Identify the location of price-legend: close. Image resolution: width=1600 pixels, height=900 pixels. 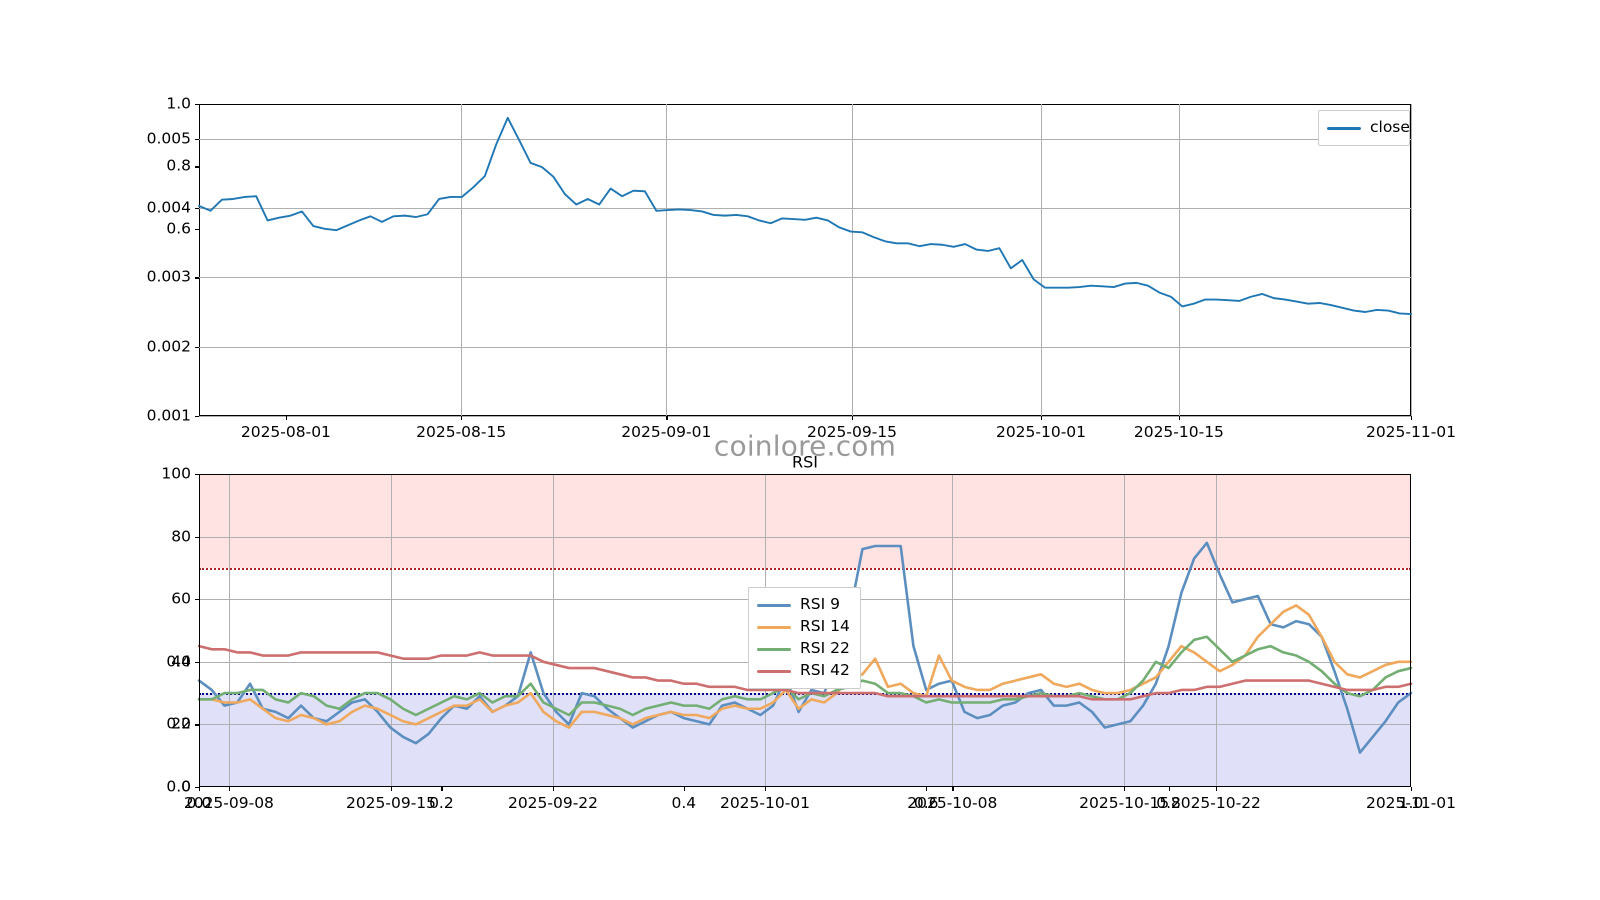
(1364, 128).